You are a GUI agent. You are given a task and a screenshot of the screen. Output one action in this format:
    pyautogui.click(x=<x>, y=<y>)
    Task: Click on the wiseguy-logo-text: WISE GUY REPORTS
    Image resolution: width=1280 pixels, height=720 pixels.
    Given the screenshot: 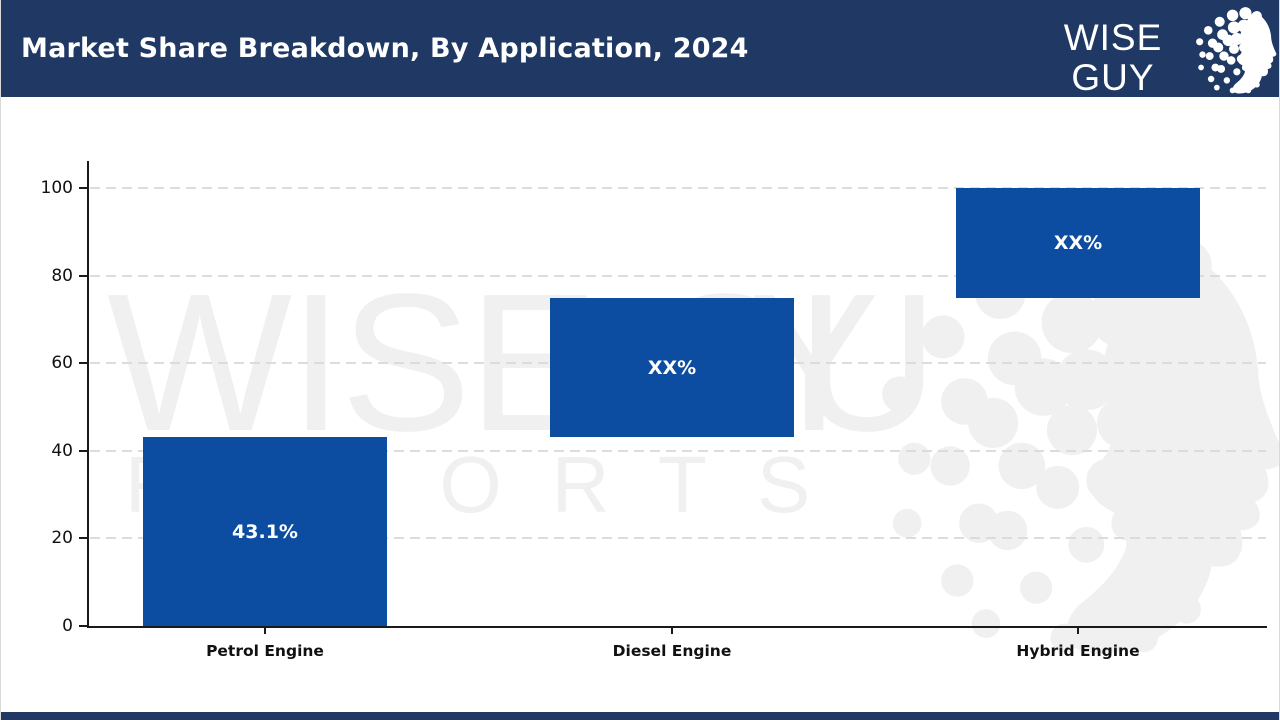 What is the action you would take?
    pyautogui.click(x=1113, y=67)
    